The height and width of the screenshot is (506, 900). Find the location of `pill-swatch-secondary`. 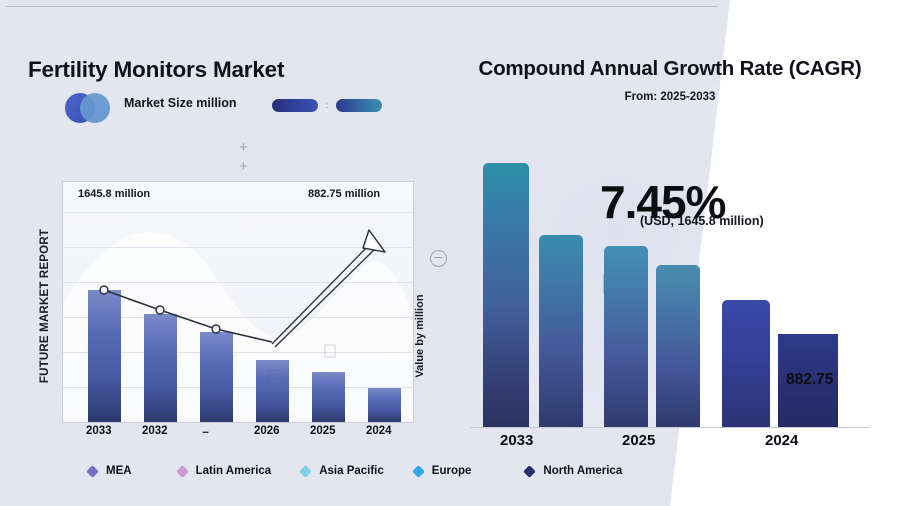

pill-swatch-secondary is located at coordinates (359, 105).